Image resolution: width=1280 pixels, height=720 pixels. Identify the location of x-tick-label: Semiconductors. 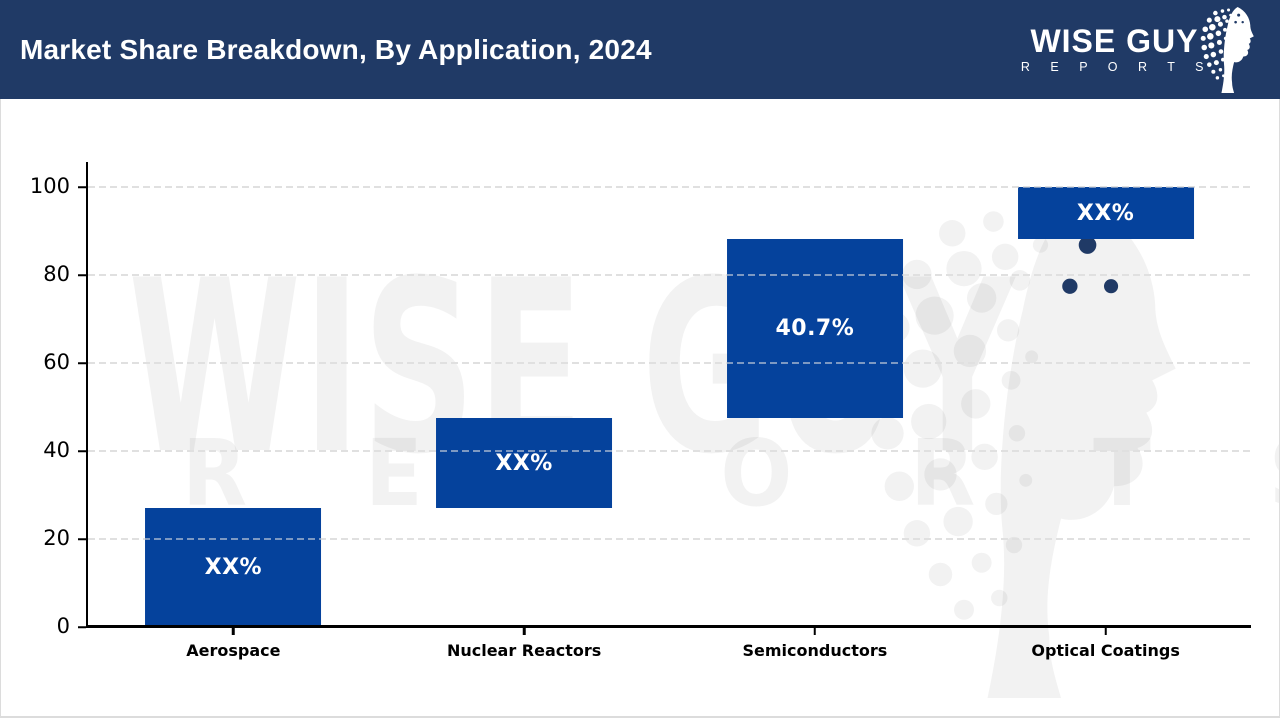
(815, 650).